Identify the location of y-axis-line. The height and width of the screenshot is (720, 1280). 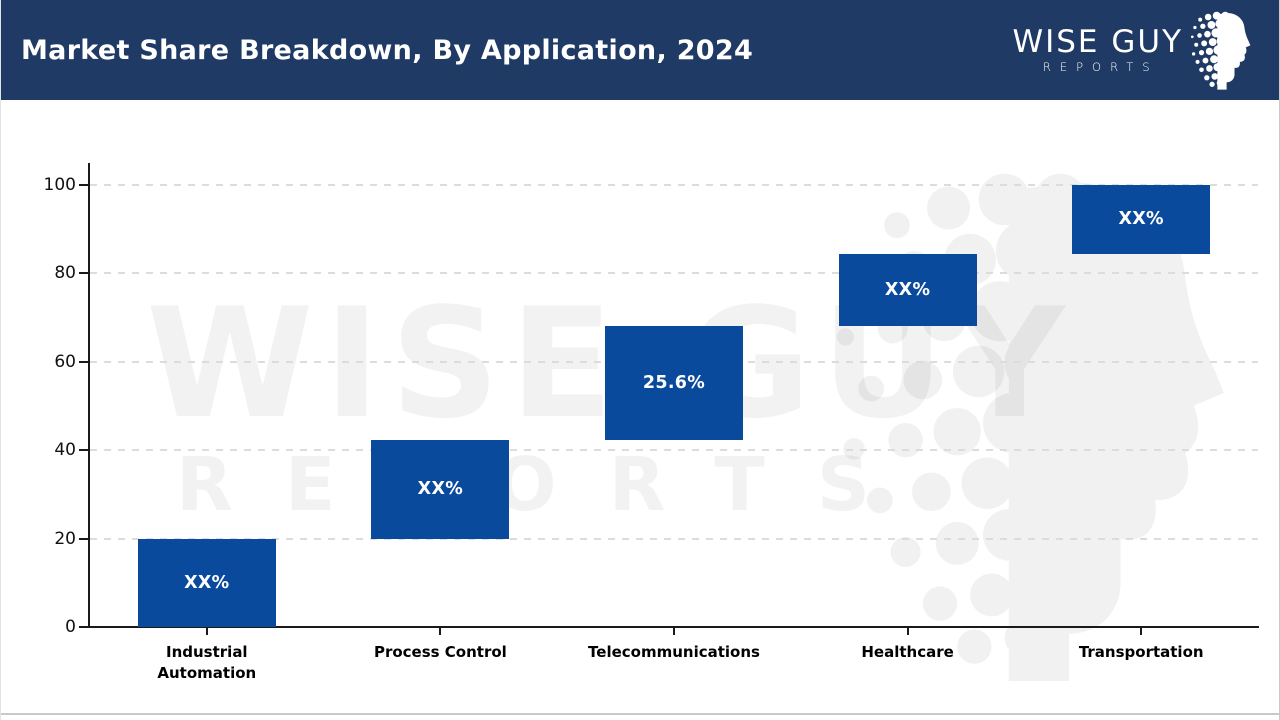
(89, 395).